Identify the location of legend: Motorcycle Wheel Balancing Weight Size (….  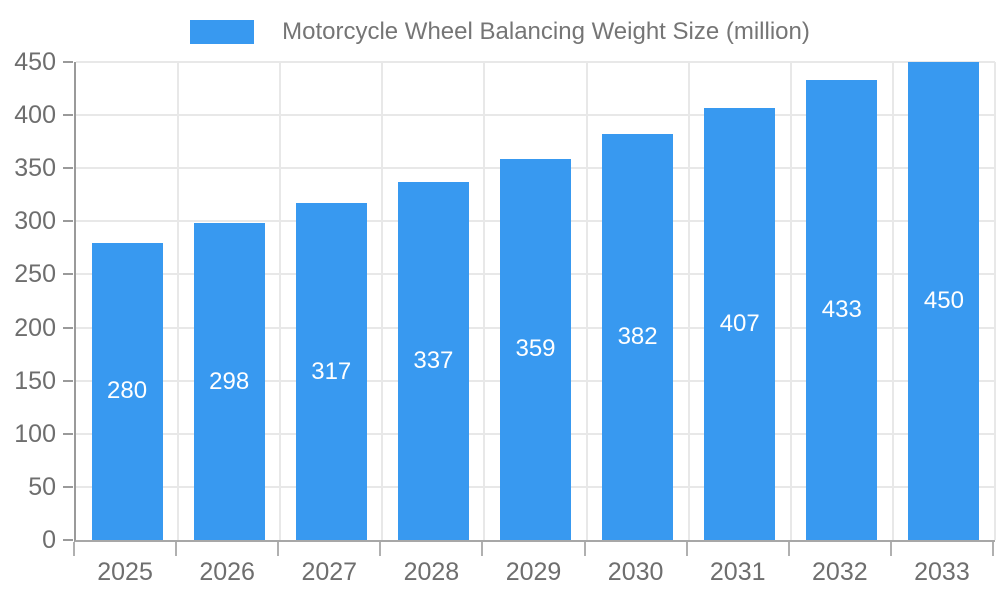
(500, 32).